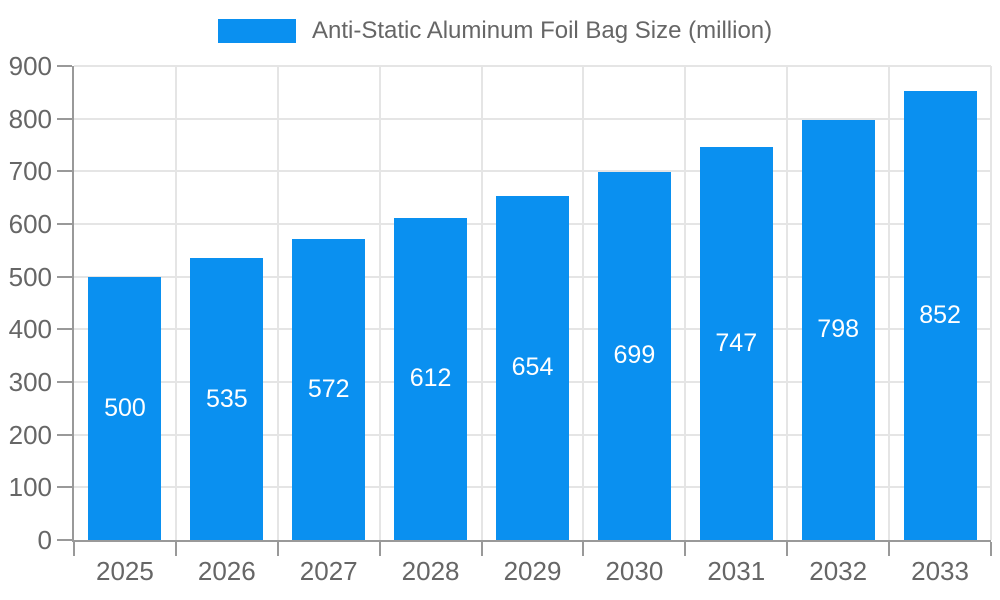  Describe the element at coordinates (736, 571) in the screenshot. I see `x-tick-label: 2031` at that location.